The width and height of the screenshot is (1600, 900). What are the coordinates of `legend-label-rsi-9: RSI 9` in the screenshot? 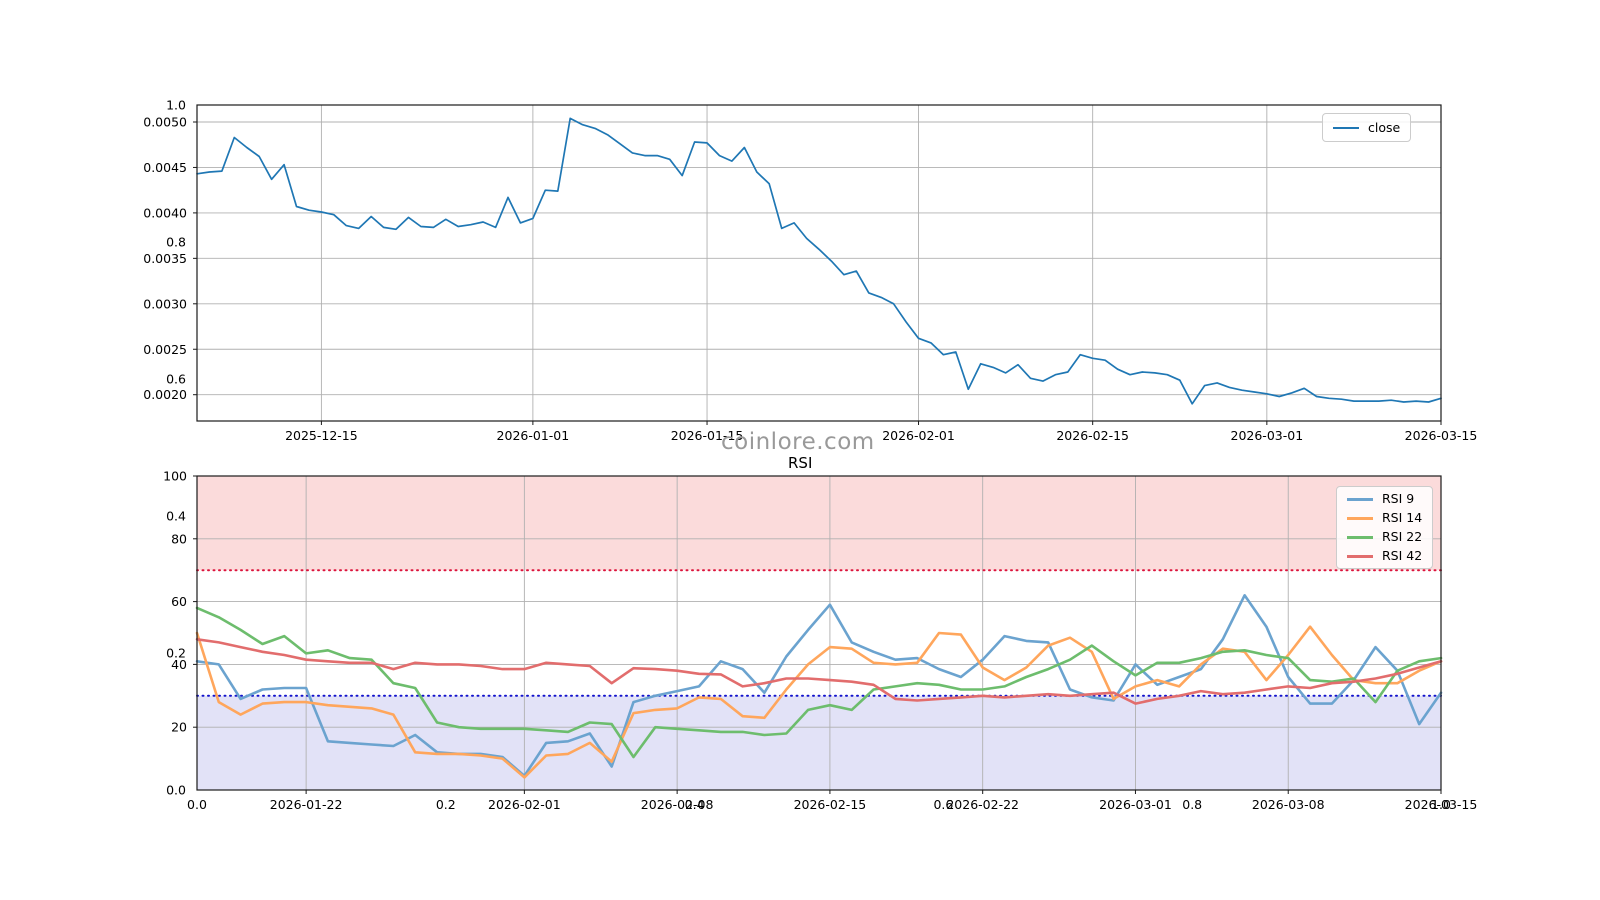 It's located at (1398, 498).